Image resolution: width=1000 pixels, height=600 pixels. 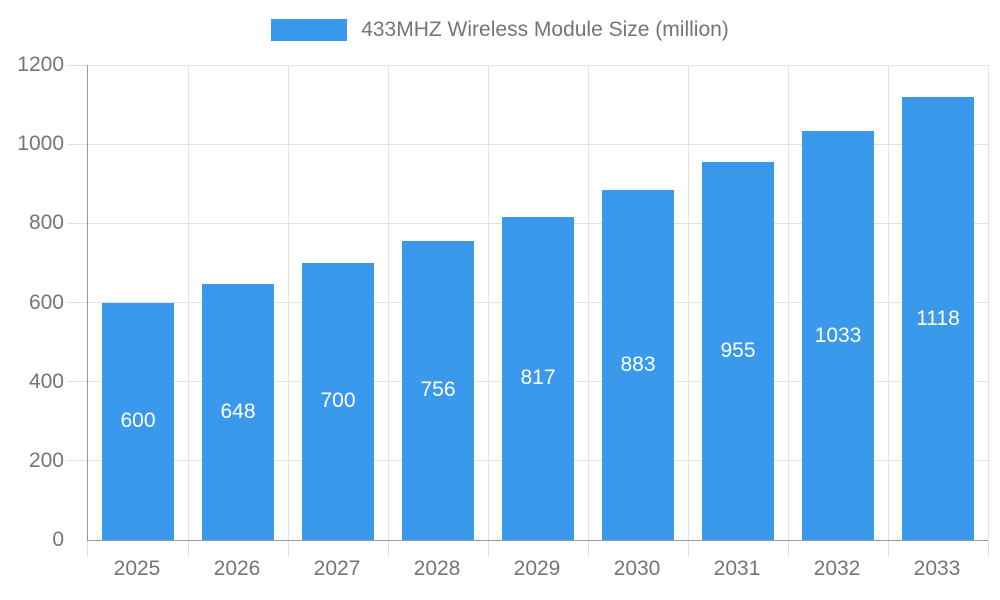 I want to click on bar-2027: 700, so click(x=338, y=401).